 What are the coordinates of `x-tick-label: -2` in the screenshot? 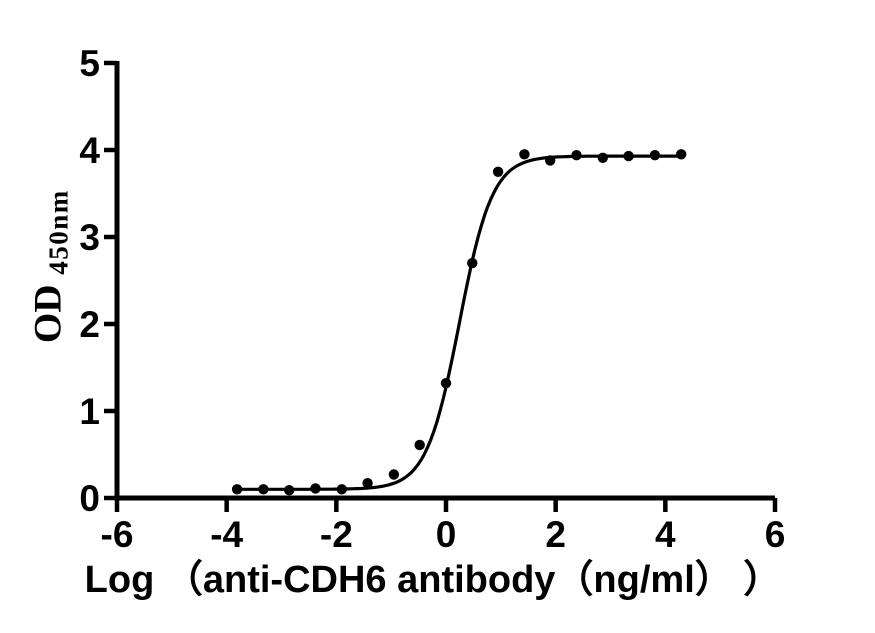 It's located at (336, 534).